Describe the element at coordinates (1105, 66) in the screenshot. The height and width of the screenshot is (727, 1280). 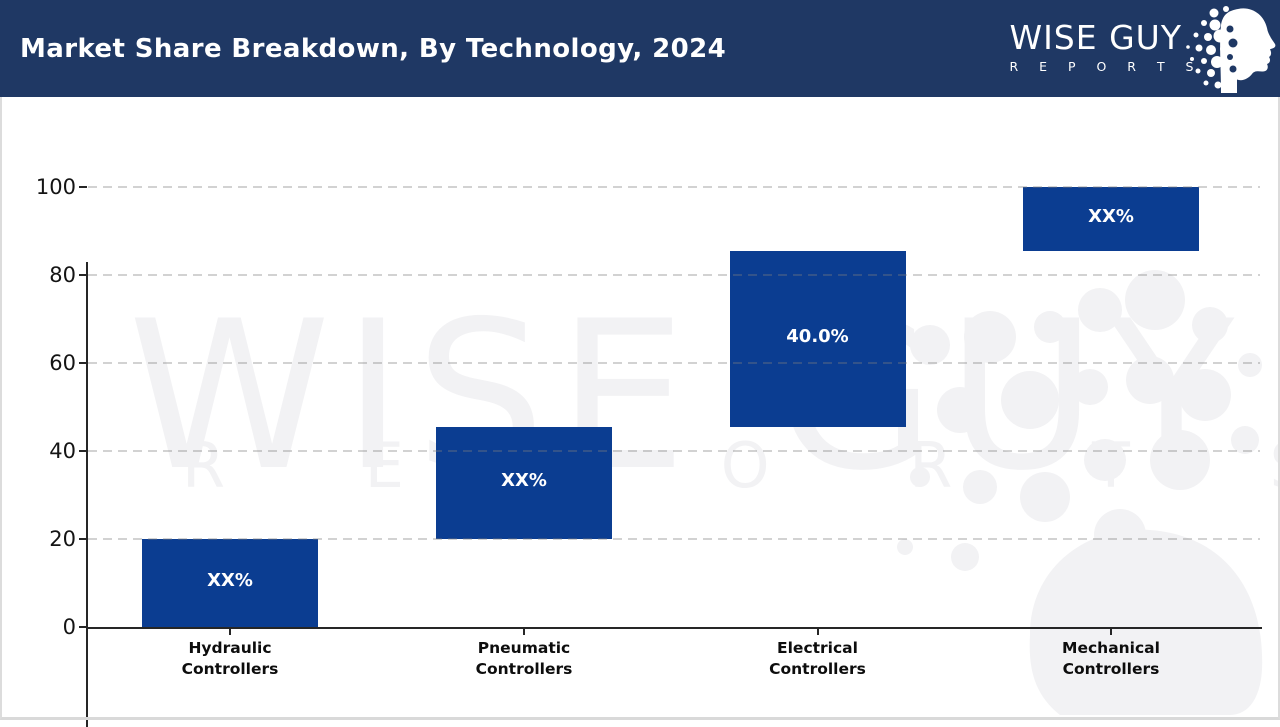
I see `logo-subtitle: R E P O R T S` at that location.